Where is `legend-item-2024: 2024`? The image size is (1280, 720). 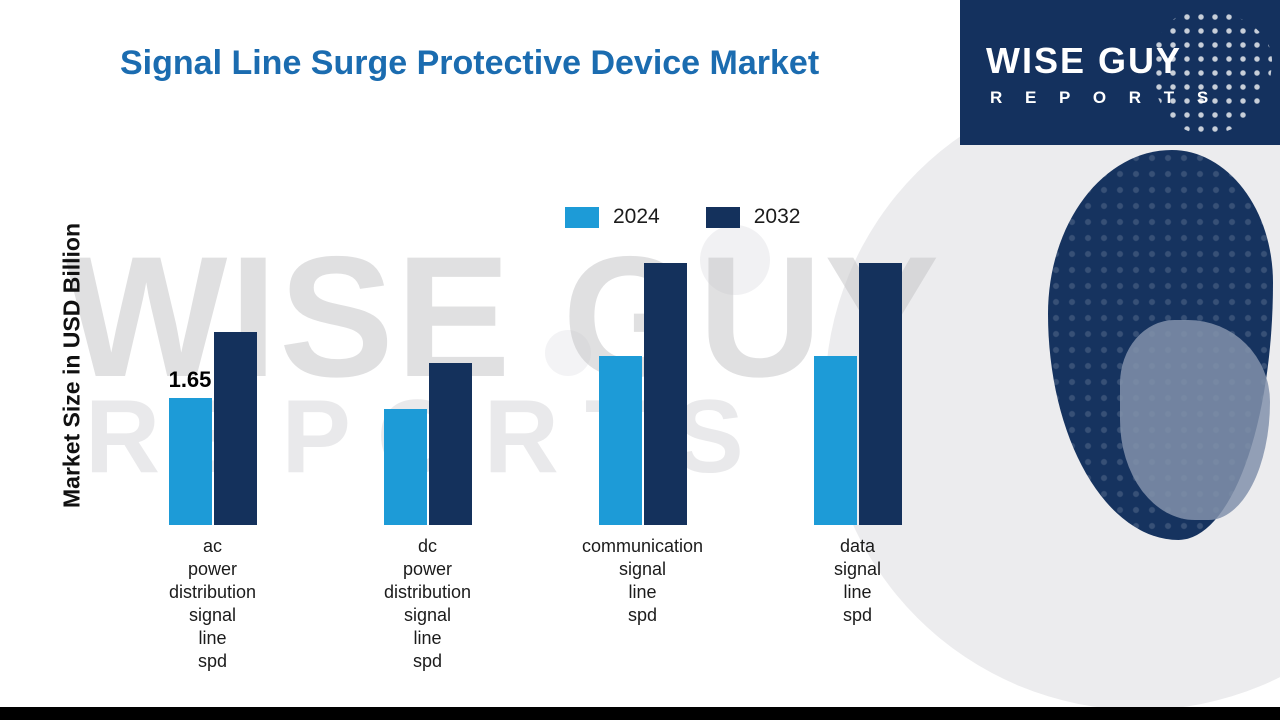
legend-item-2024: 2024 is located at coordinates (612, 217).